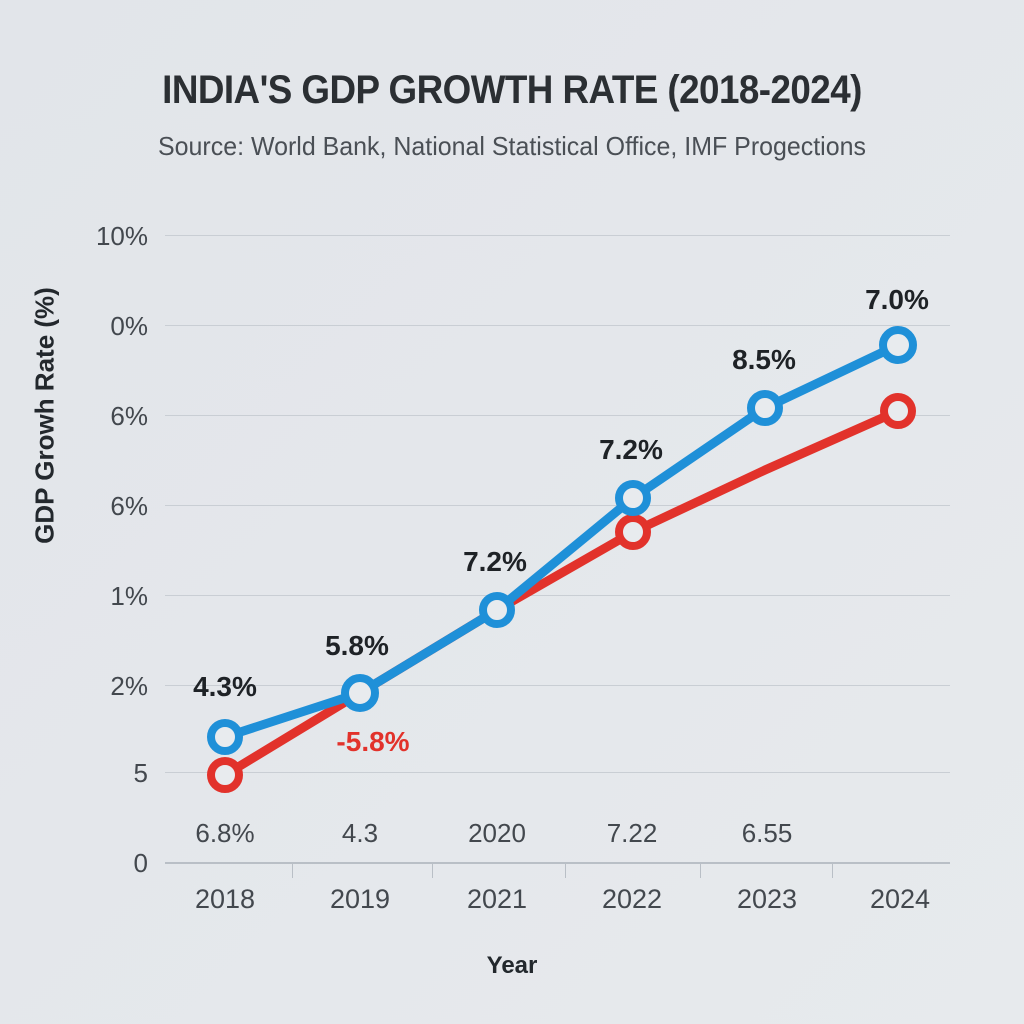 The width and height of the screenshot is (1024, 1024). Describe the element at coordinates (764, 359) in the screenshot. I see `data-point-label: 8.5%` at that location.